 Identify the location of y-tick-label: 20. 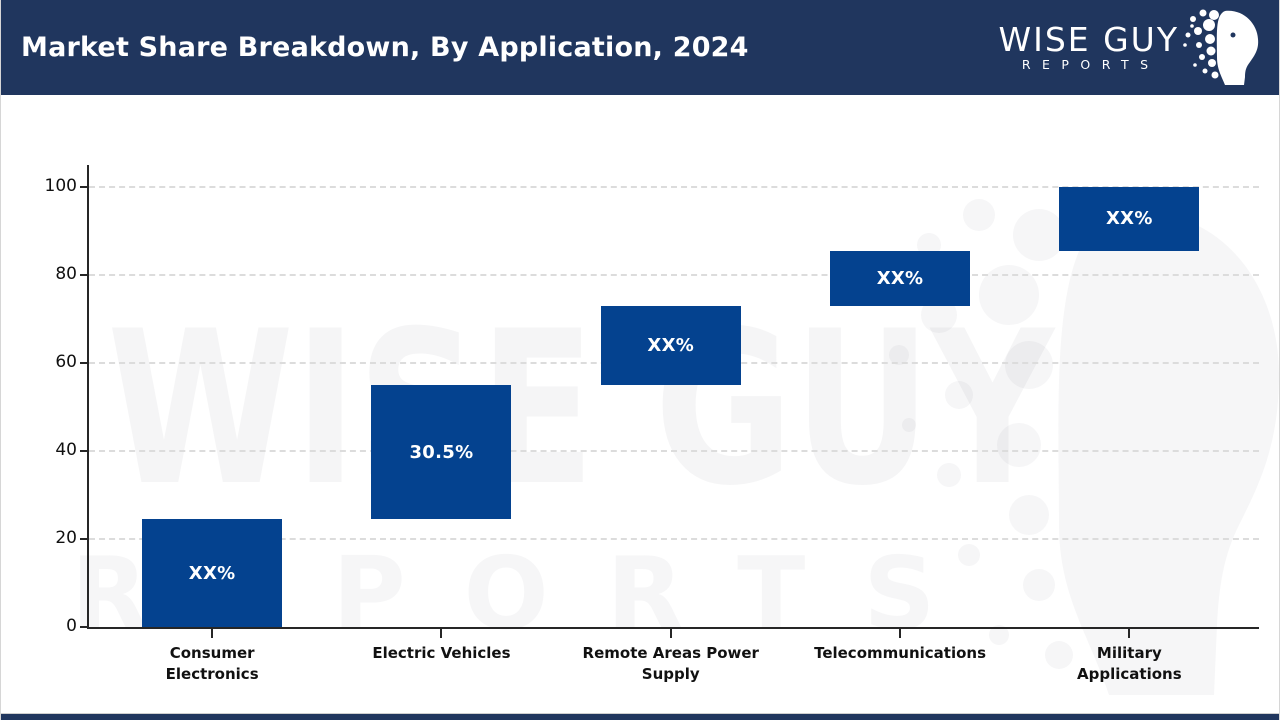
(66, 538).